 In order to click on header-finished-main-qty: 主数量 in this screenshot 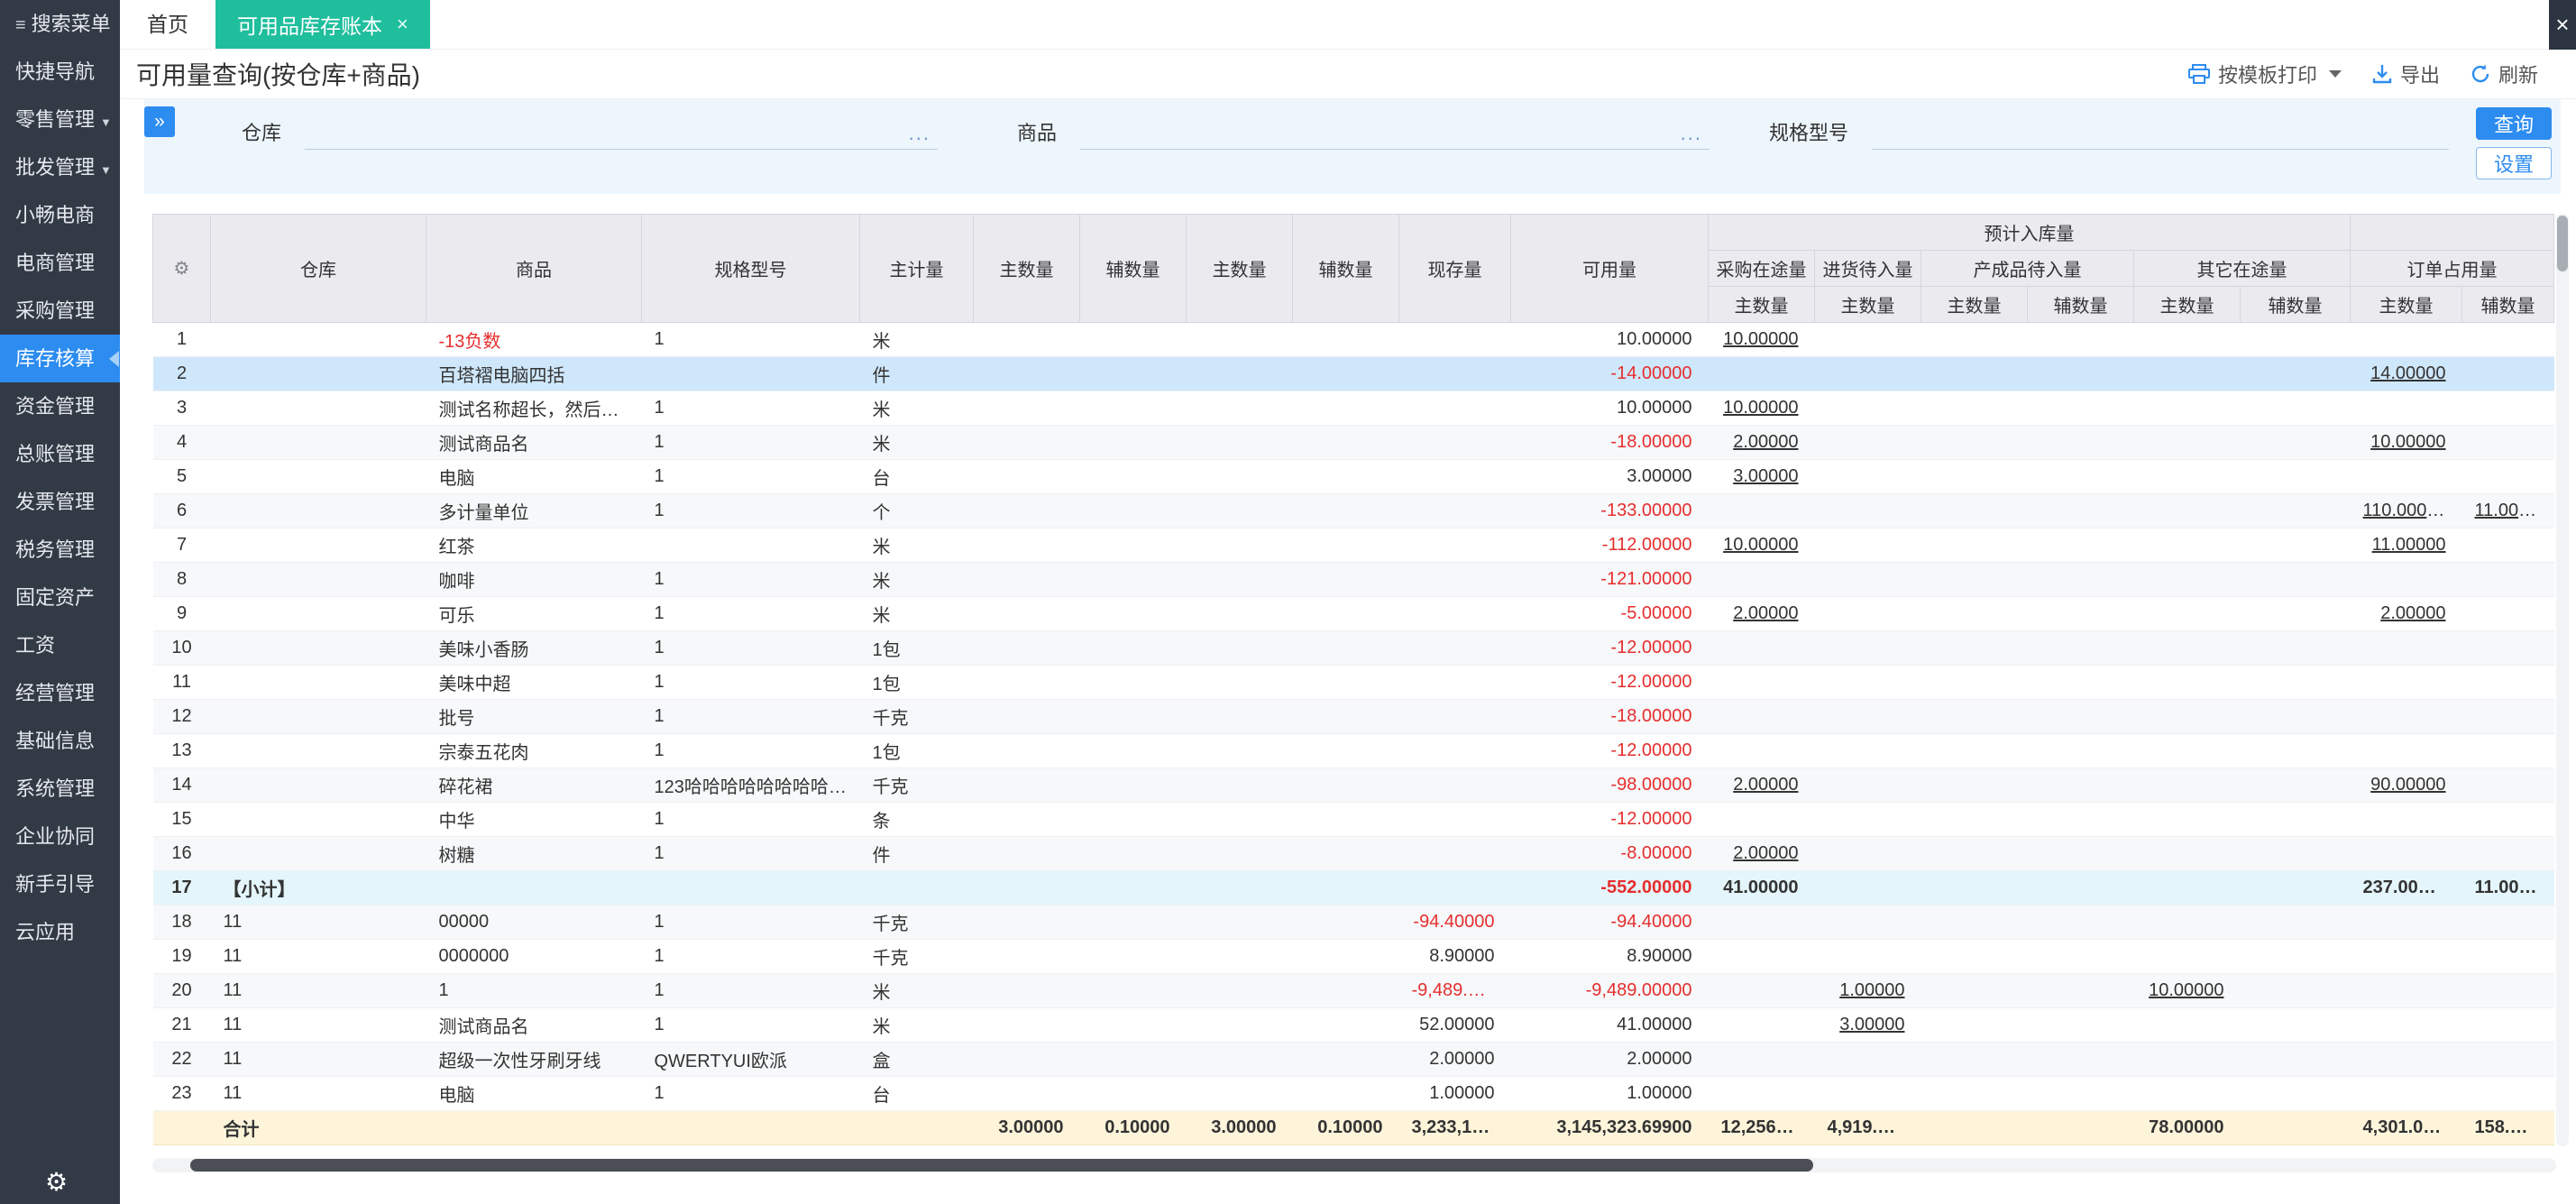, I will do `click(1974, 304)`.